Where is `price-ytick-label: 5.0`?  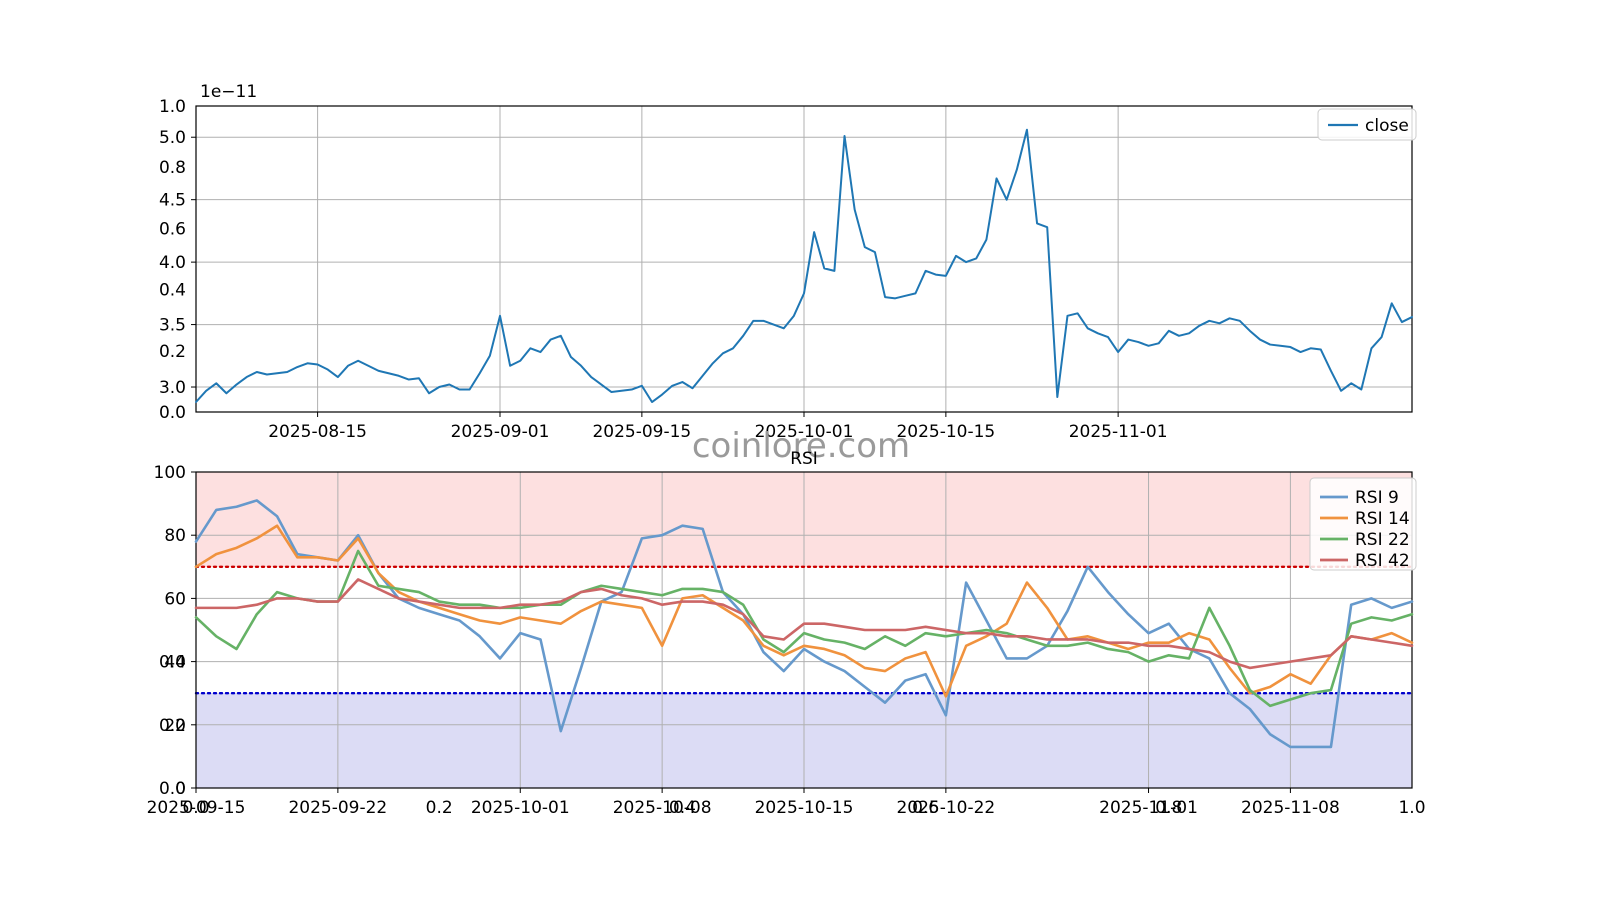 price-ytick-label: 5.0 is located at coordinates (172, 138).